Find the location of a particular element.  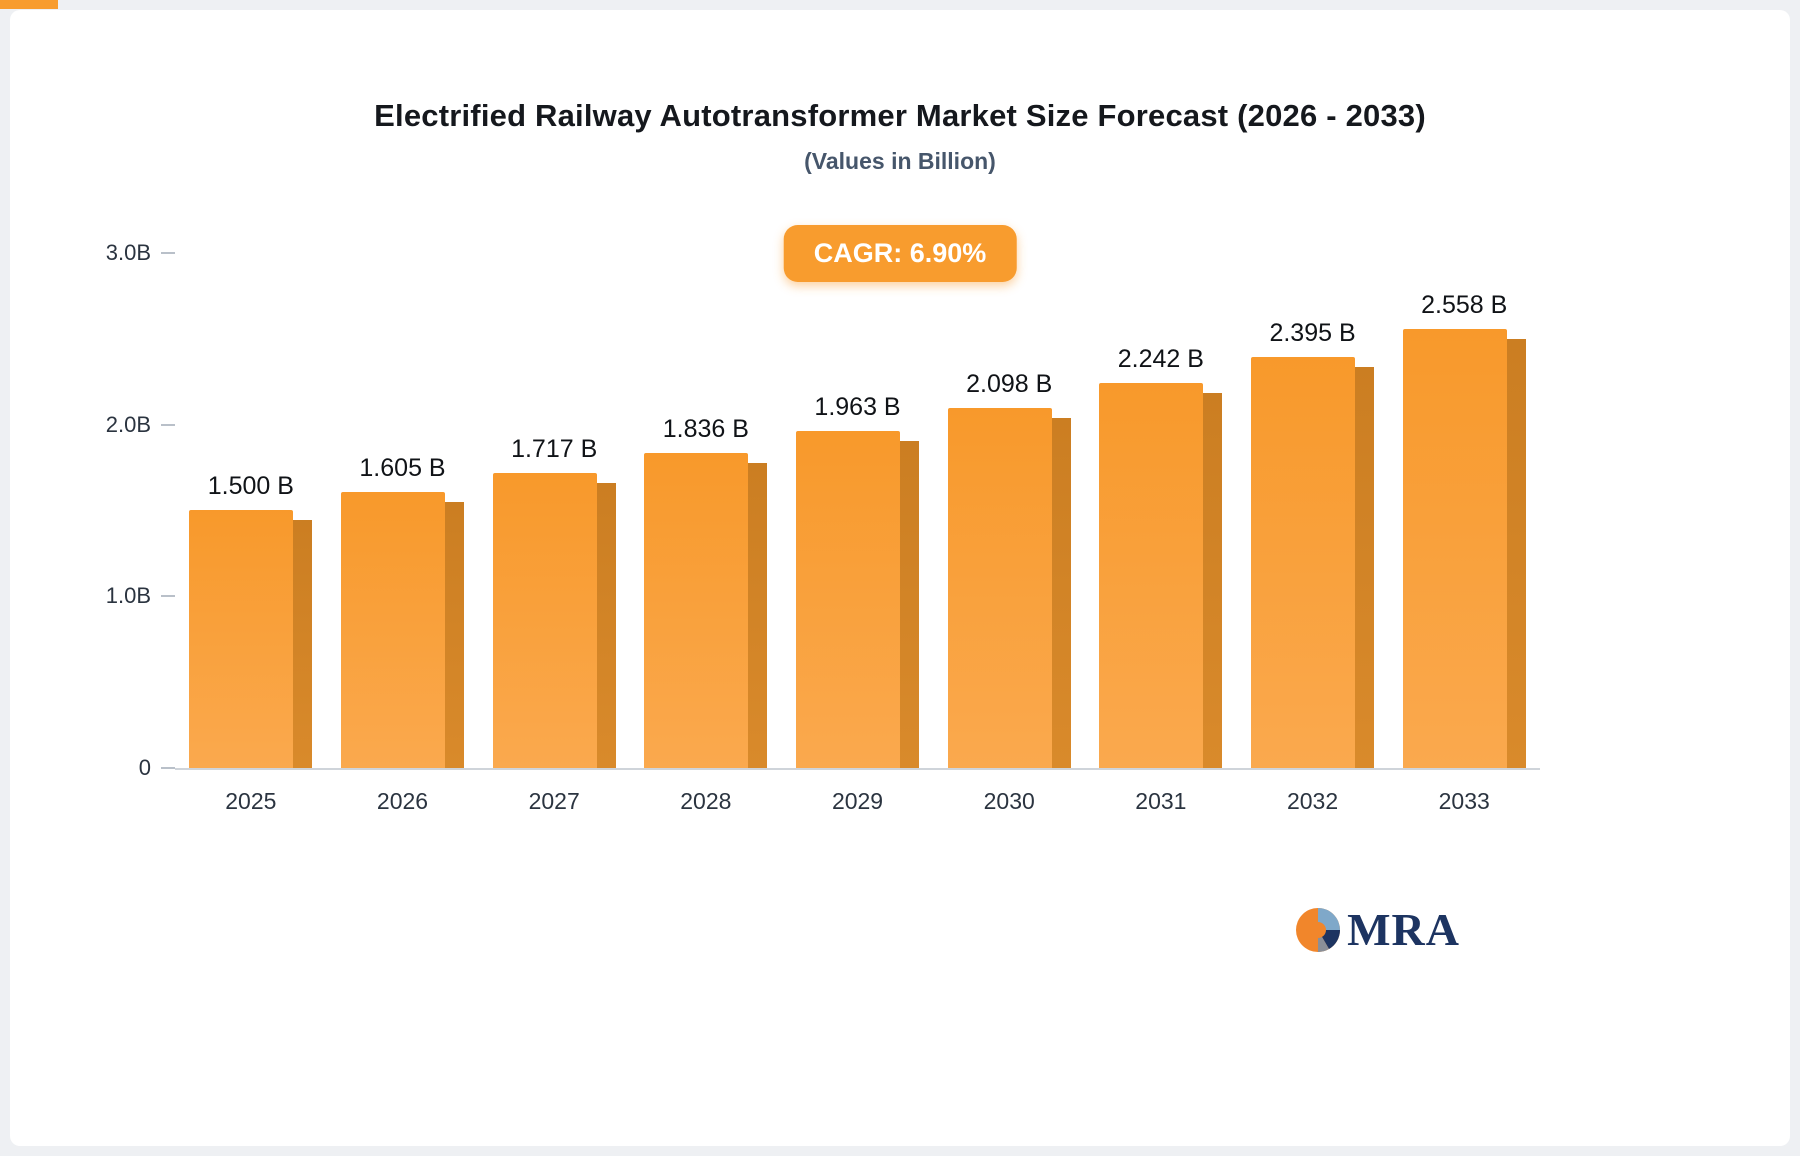

bar-group: 2.395 B is located at coordinates (1313, 510).